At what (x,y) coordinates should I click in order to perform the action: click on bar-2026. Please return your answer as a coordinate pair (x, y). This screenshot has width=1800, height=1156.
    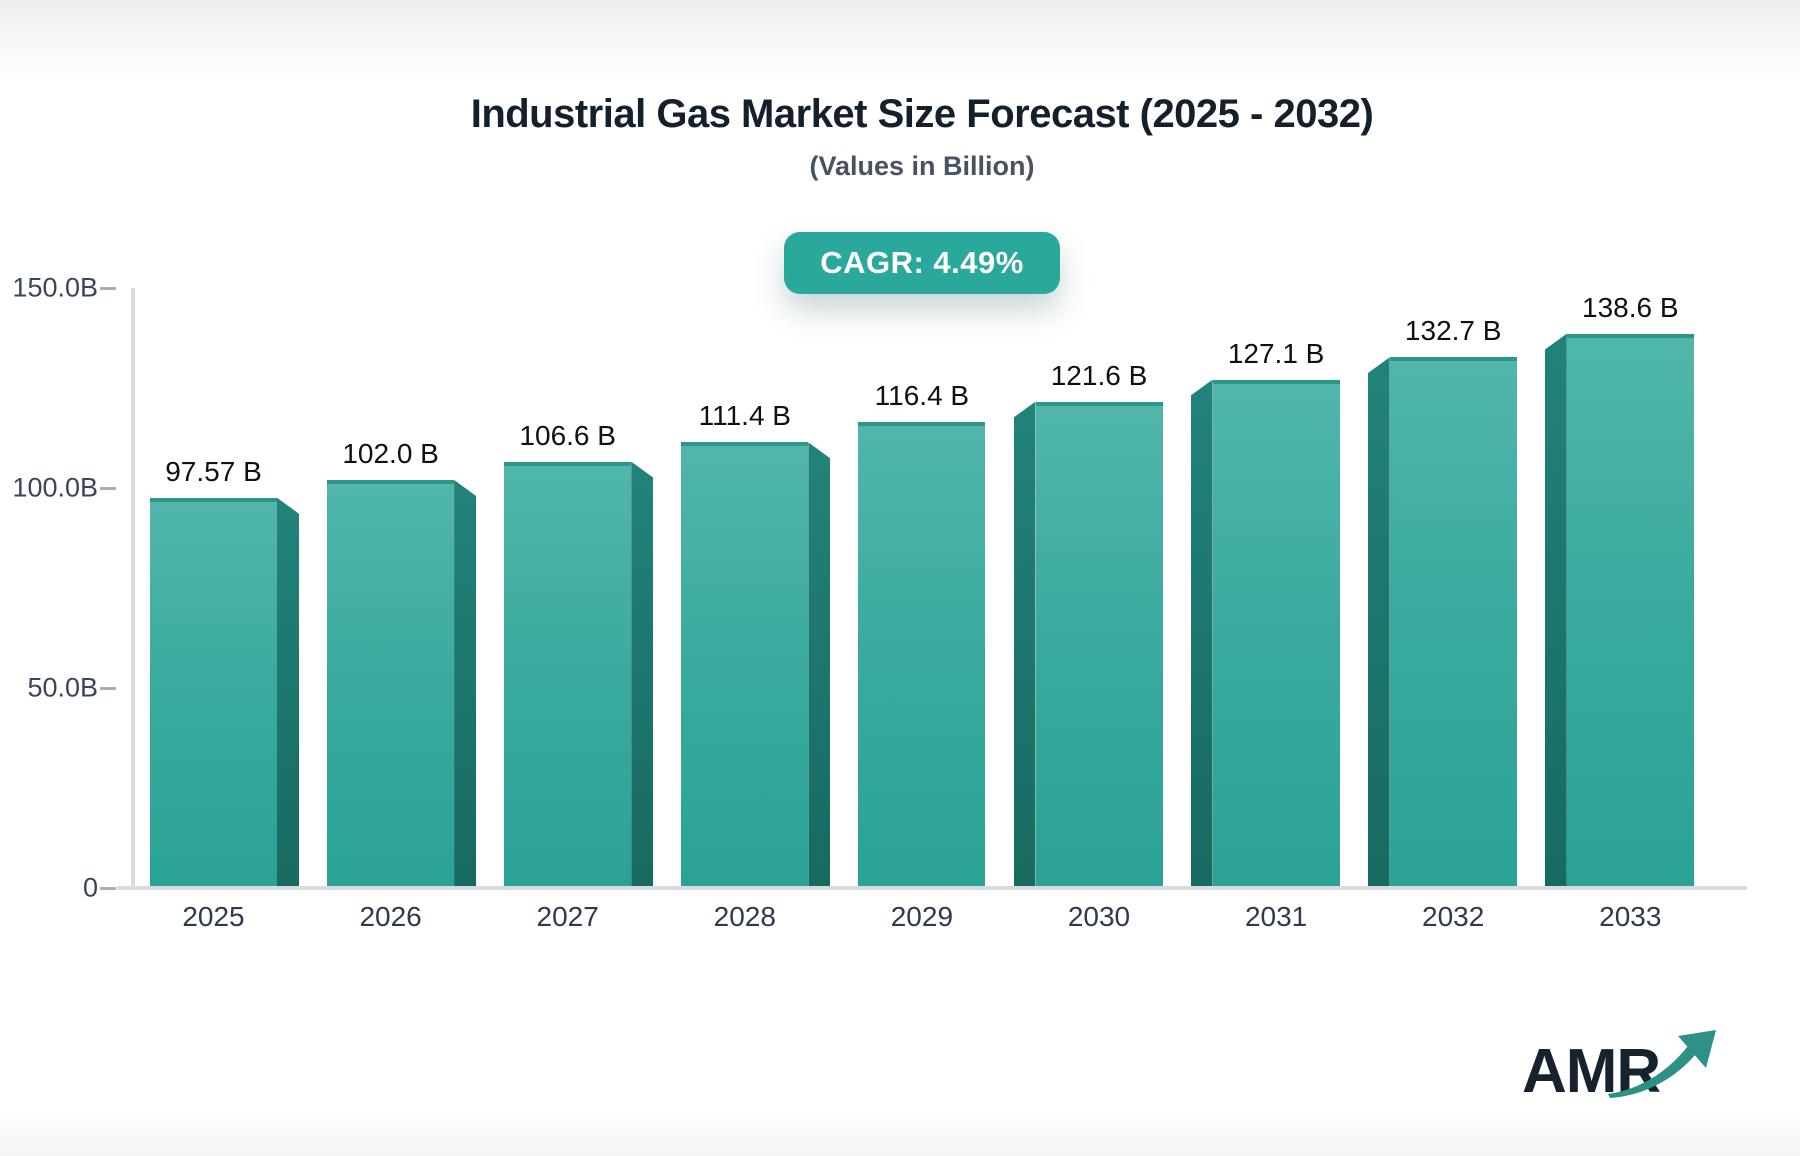
    Looking at the image, I should click on (402, 683).